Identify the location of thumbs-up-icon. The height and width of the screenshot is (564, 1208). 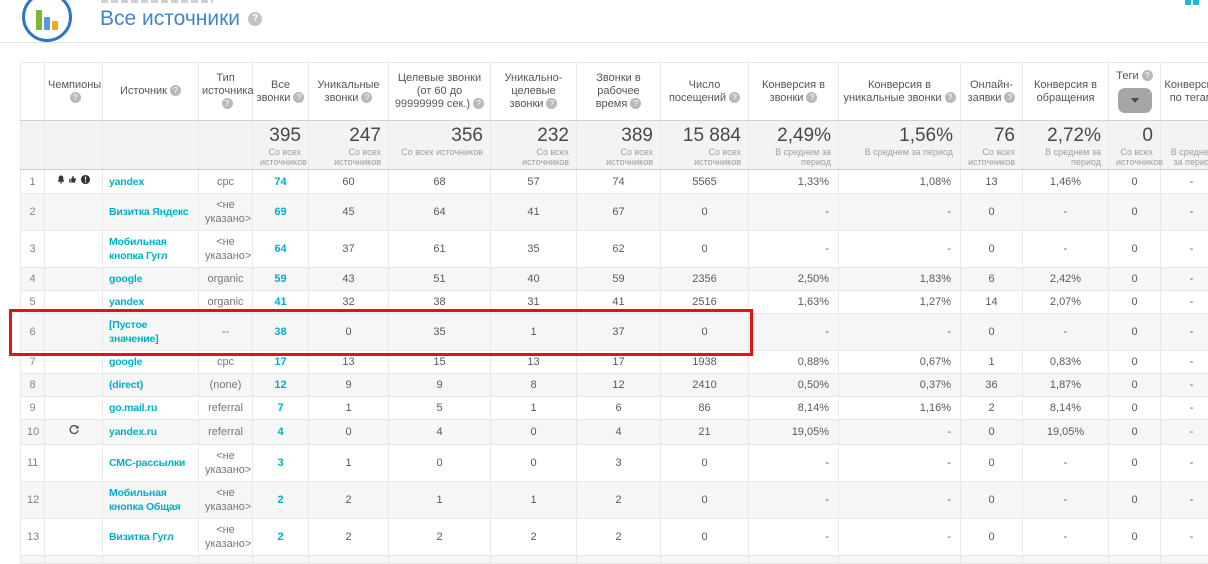
(73, 181).